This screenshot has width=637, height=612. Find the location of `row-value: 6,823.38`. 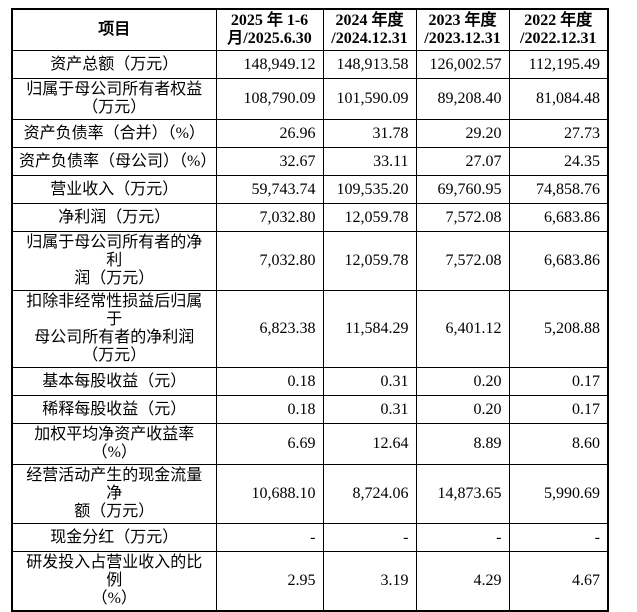

row-value: 6,823.38 is located at coordinates (269, 329).